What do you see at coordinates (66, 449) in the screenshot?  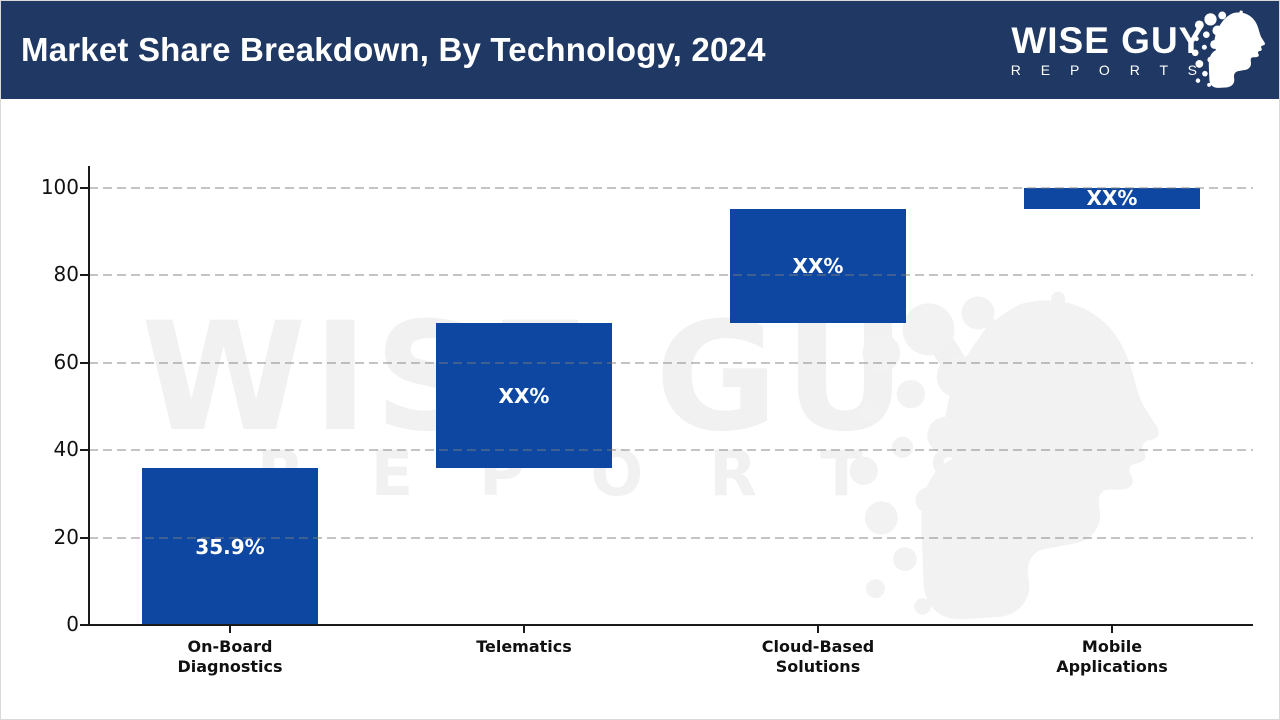 I see `y-tick-label-40: 40` at bounding box center [66, 449].